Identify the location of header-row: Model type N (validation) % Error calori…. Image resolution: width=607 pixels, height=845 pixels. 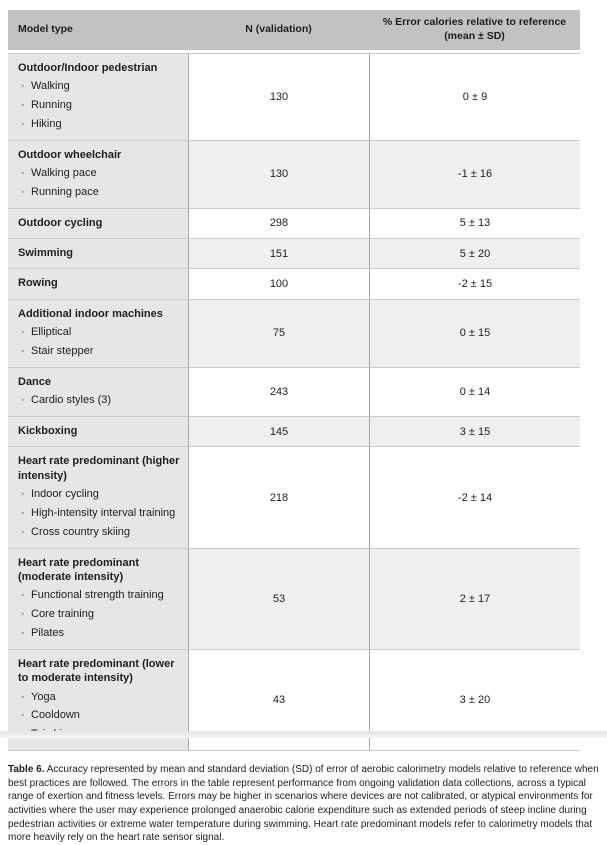
(294, 31).